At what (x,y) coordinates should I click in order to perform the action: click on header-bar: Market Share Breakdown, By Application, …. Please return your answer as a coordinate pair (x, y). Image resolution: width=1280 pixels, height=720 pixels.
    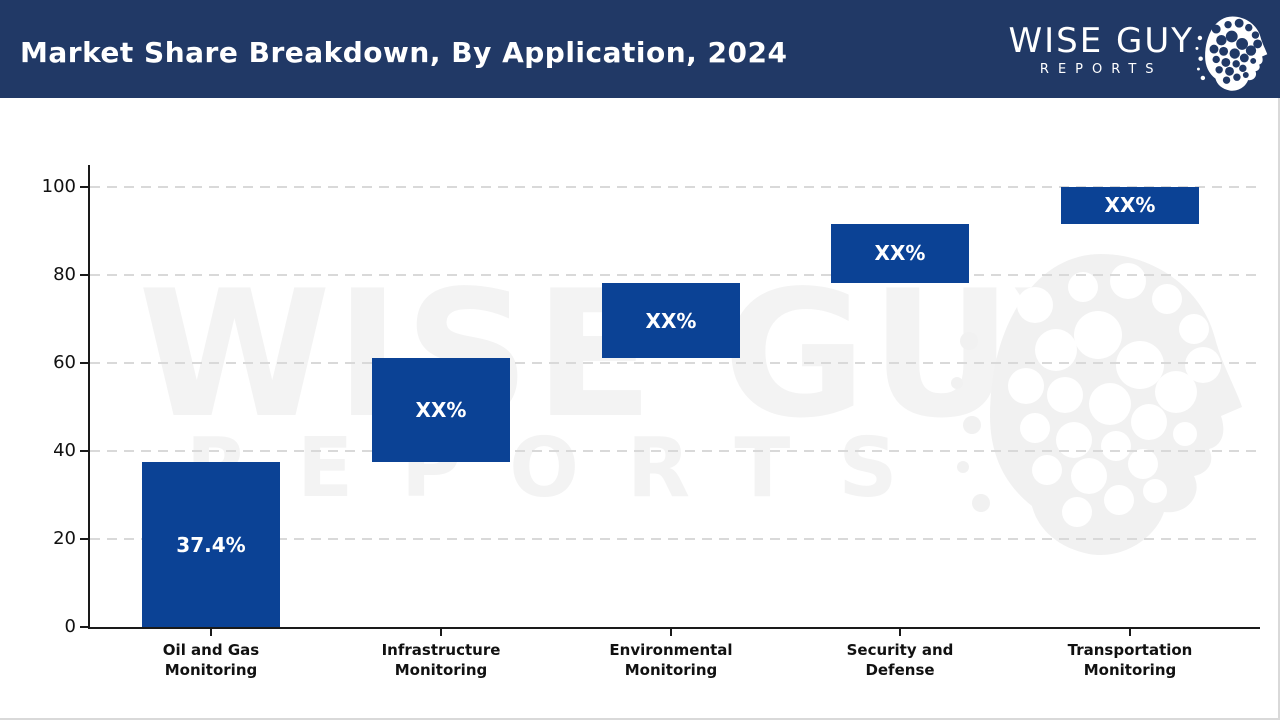
    Looking at the image, I should click on (640, 49).